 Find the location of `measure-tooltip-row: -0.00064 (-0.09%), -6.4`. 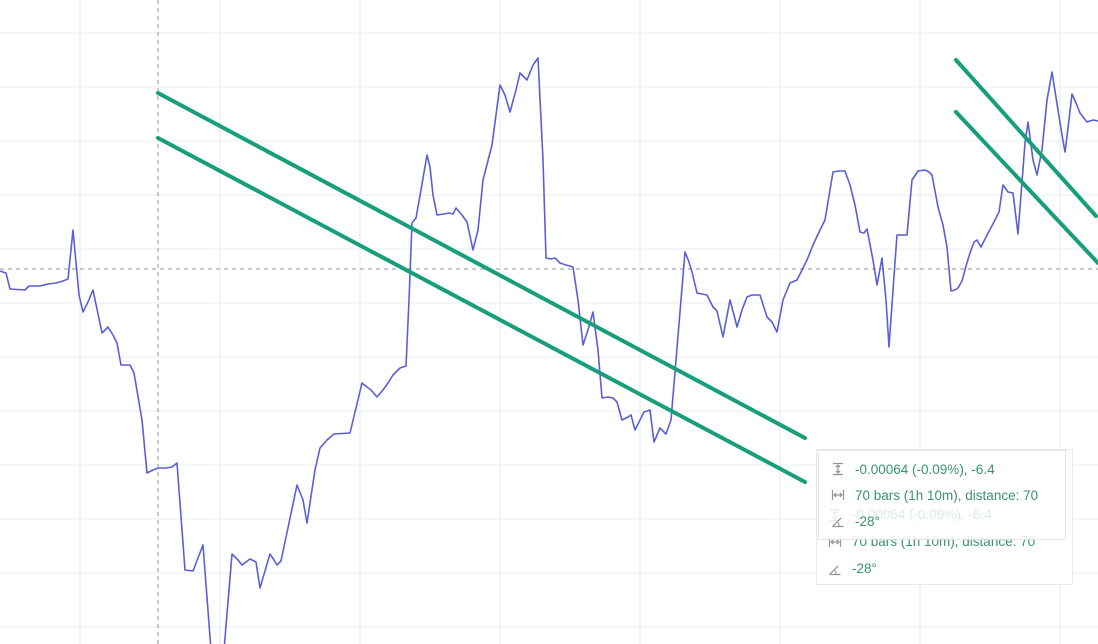

measure-tooltip-row: -0.00064 (-0.09%), -6.4 is located at coordinates (947, 469).